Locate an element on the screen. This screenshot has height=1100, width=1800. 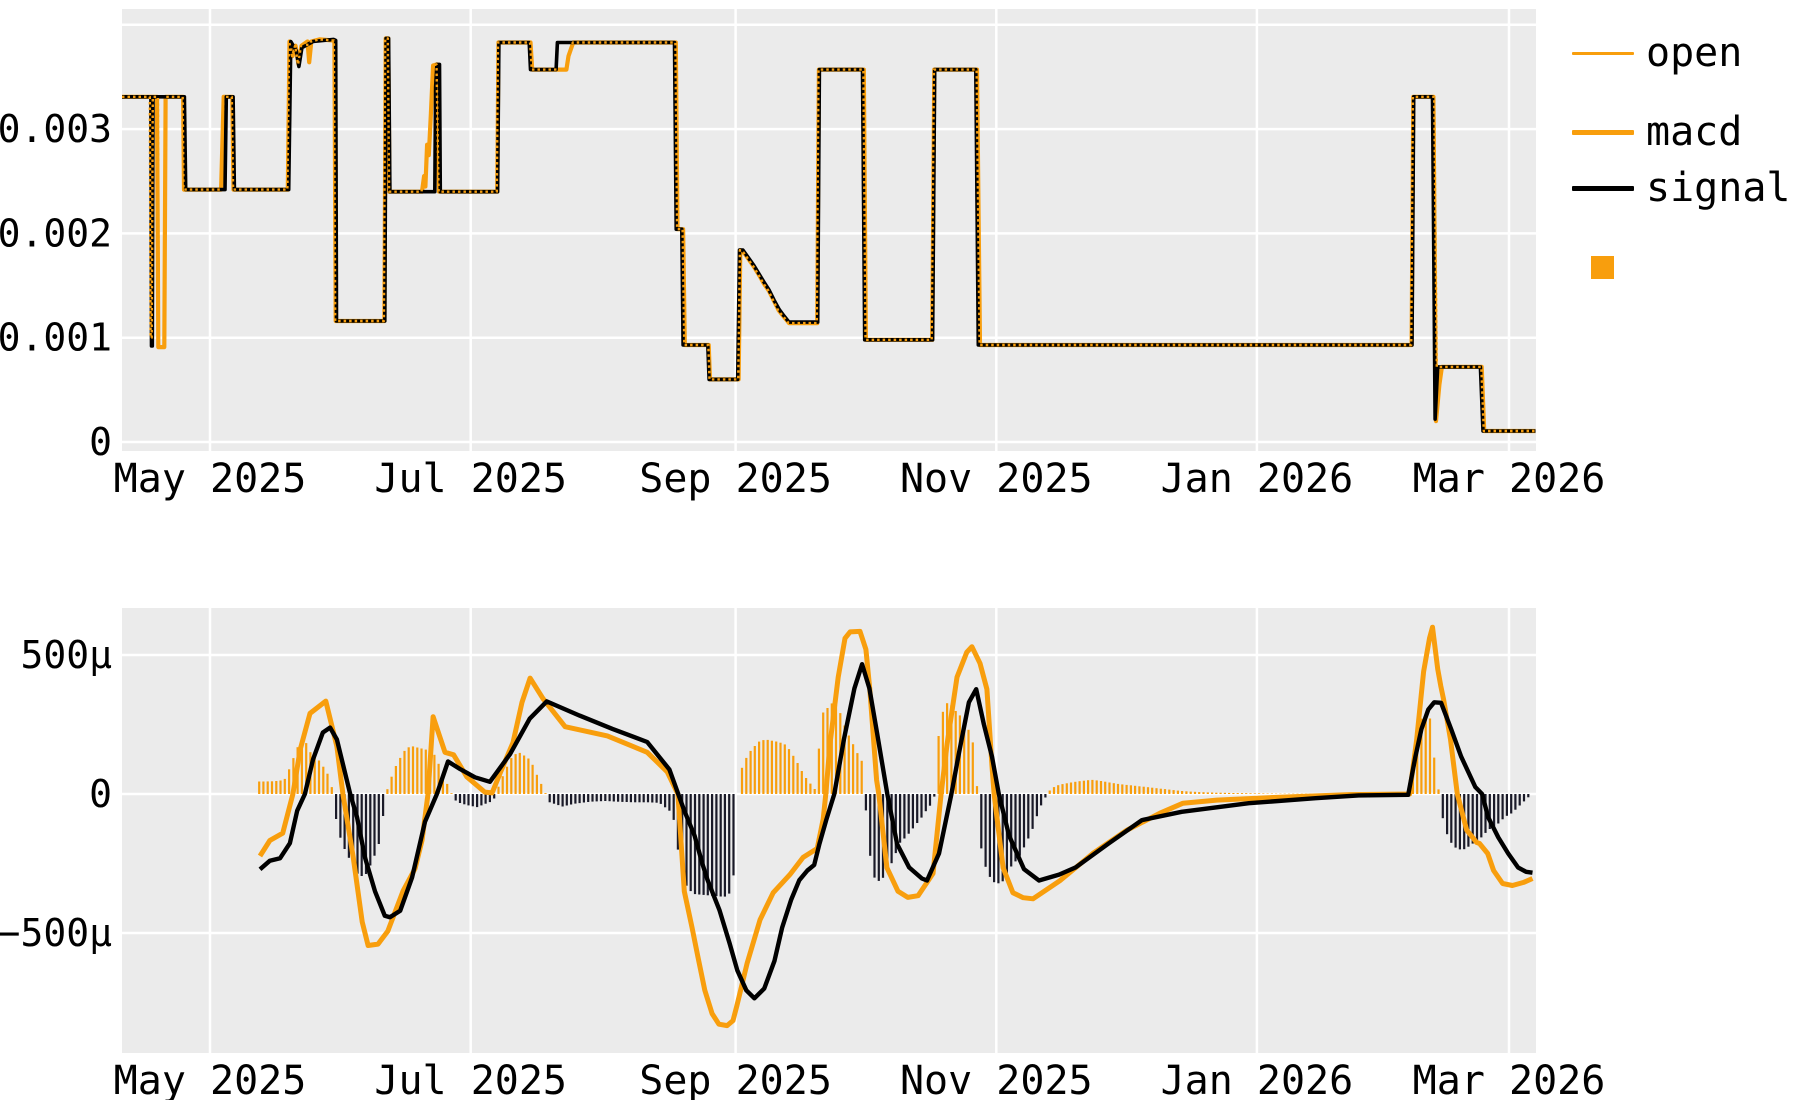
x-tick-label-bottom: Jan 2026 is located at coordinates (1257, 1079).